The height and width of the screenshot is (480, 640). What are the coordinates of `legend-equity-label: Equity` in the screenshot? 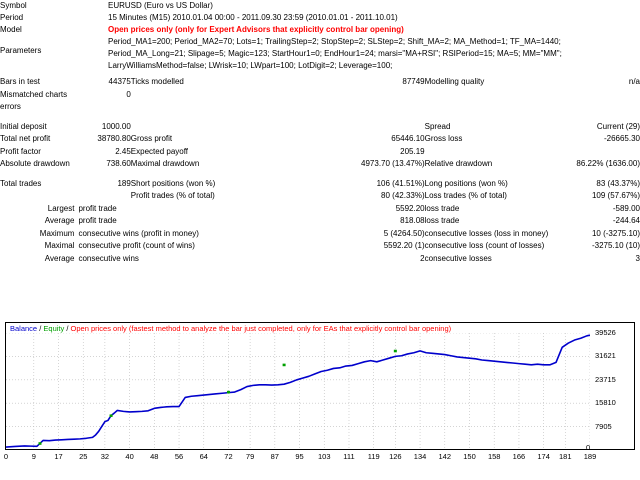 It's located at (54, 328).